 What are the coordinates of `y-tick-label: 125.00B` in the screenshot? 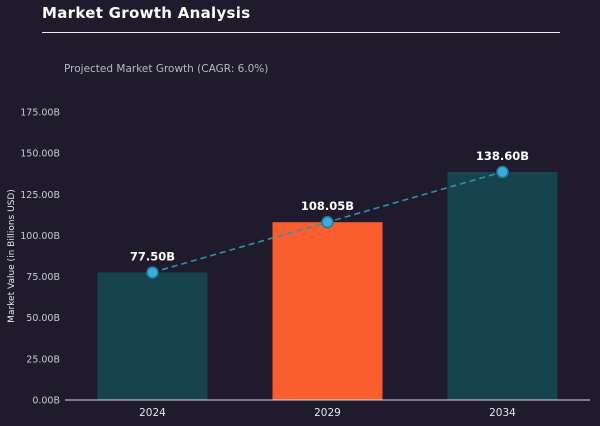 It's located at (40, 195).